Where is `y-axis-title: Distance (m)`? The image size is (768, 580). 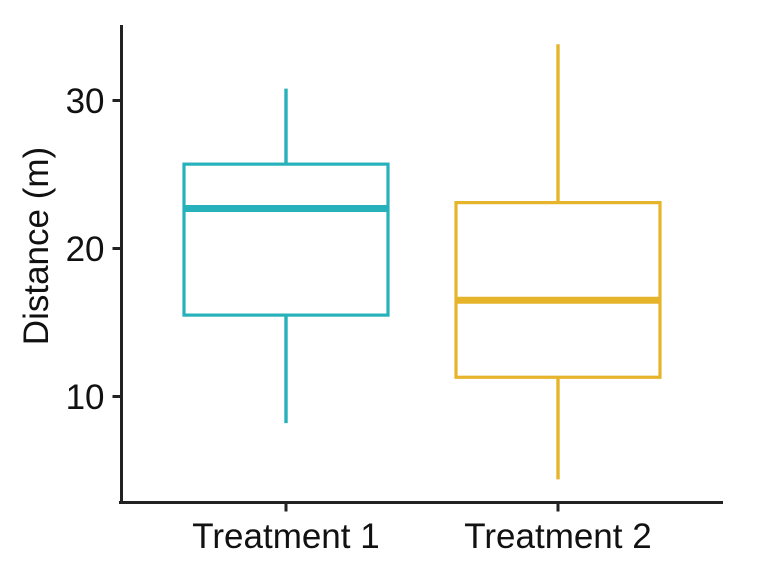
y-axis-title: Distance (m) is located at coordinates (36, 246).